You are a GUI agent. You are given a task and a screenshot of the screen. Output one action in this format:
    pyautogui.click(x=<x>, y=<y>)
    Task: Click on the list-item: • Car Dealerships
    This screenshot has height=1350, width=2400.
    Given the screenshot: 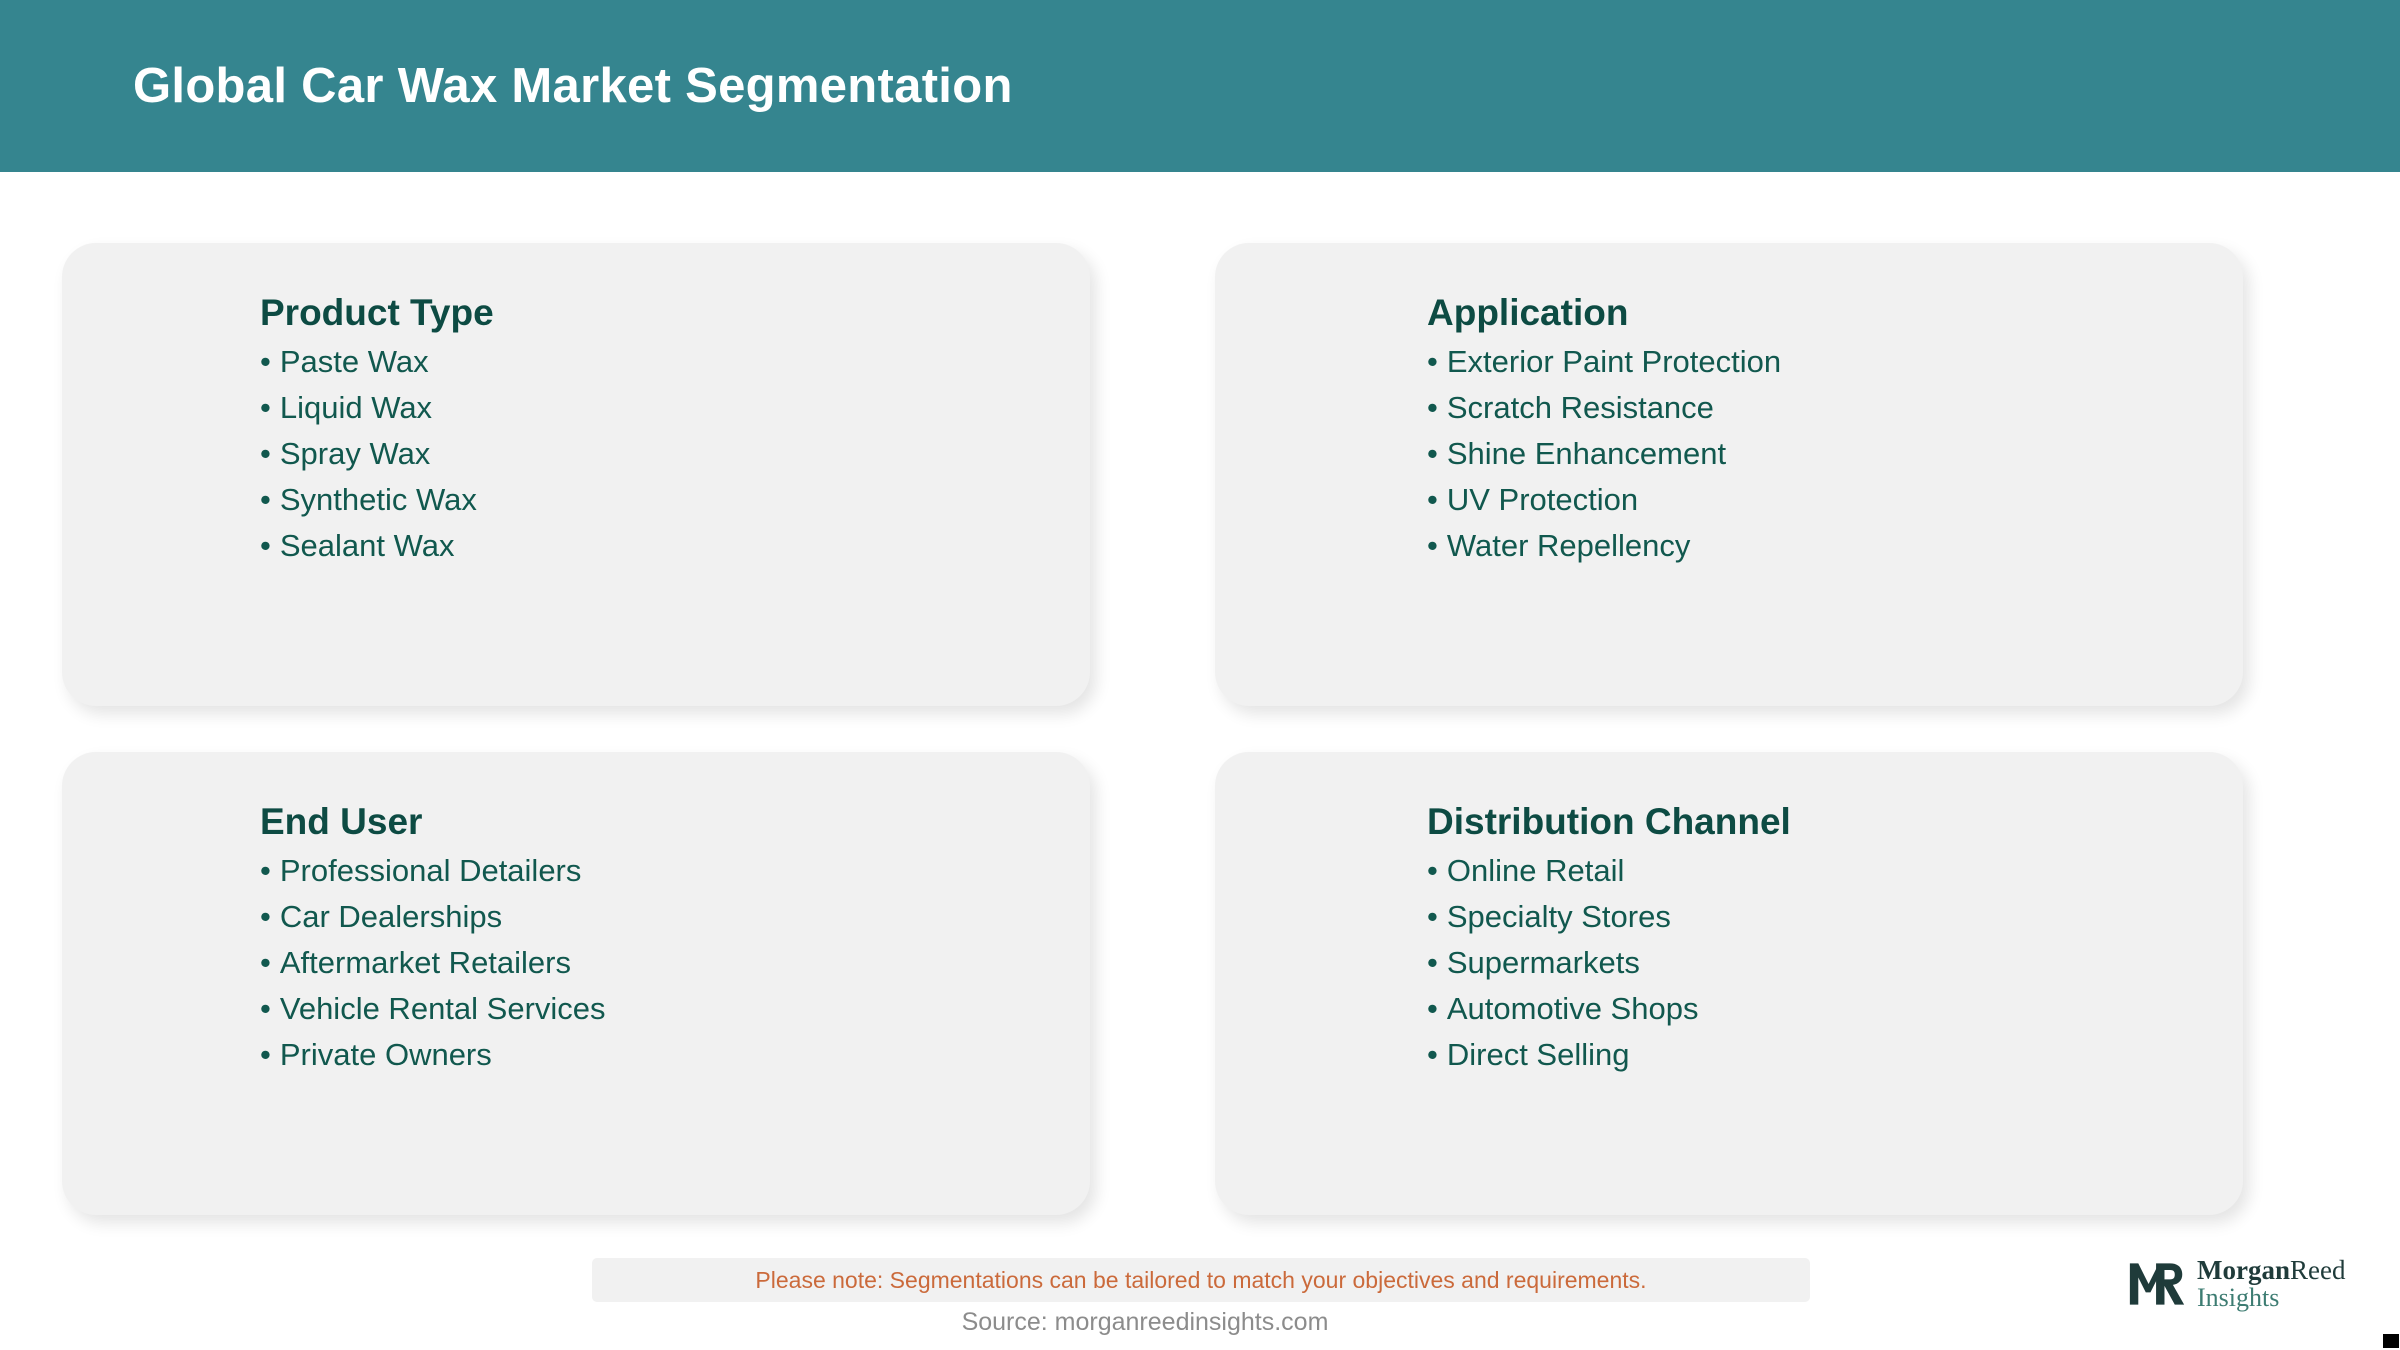 What is the action you would take?
    pyautogui.click(x=433, y=917)
    